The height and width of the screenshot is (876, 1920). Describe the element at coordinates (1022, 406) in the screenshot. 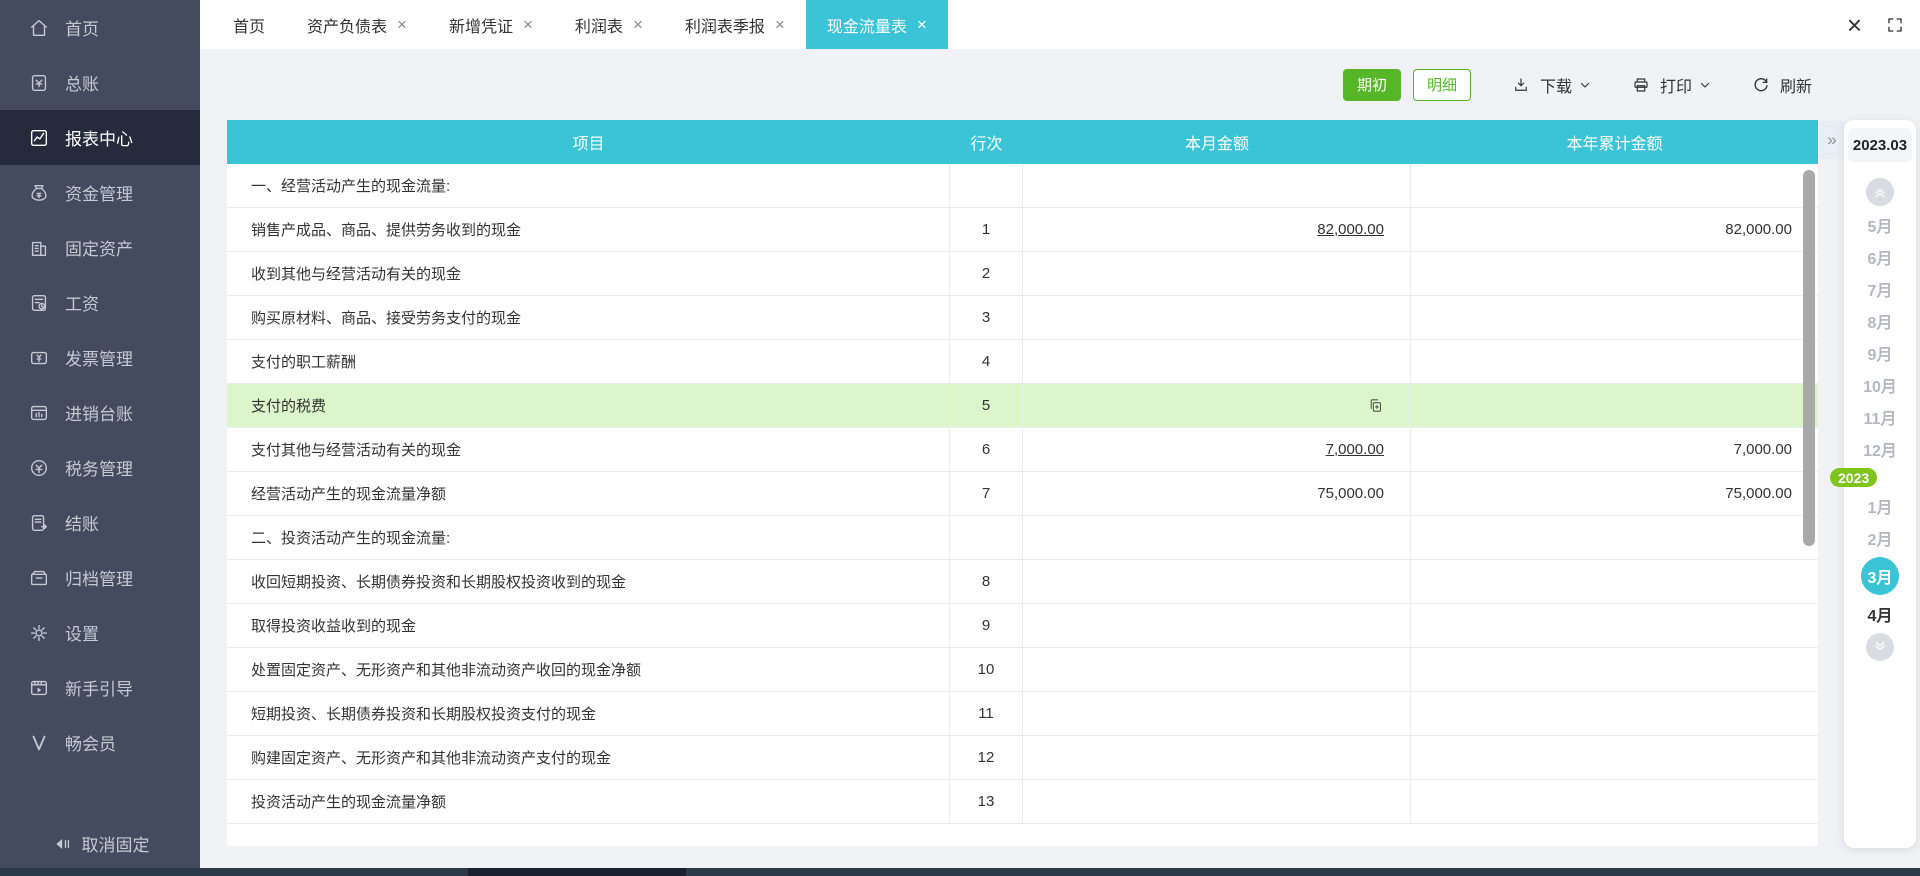

I see `table-row: 支付的税费 5` at that location.